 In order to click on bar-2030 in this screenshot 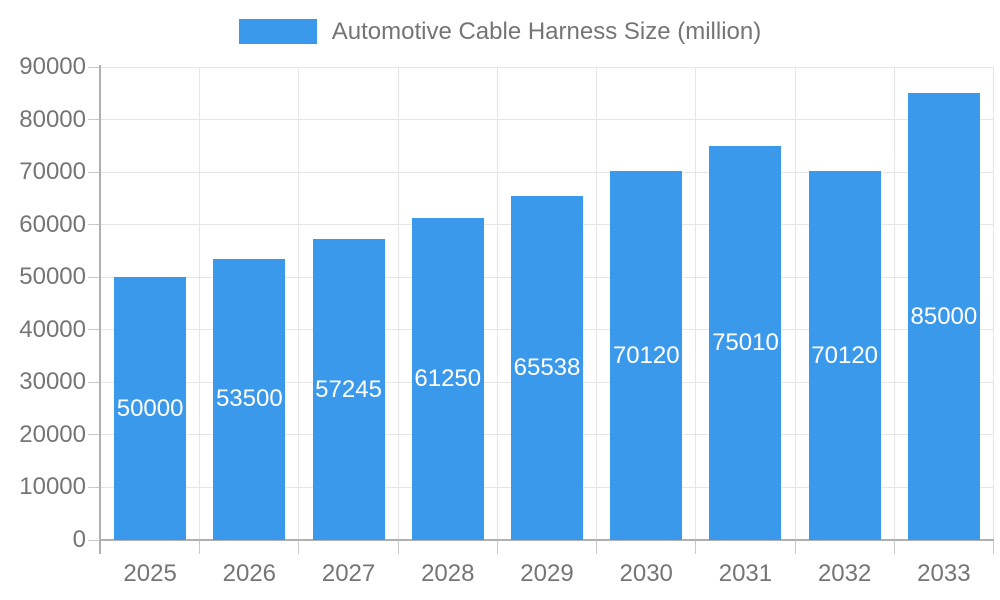, I will do `click(646, 355)`.